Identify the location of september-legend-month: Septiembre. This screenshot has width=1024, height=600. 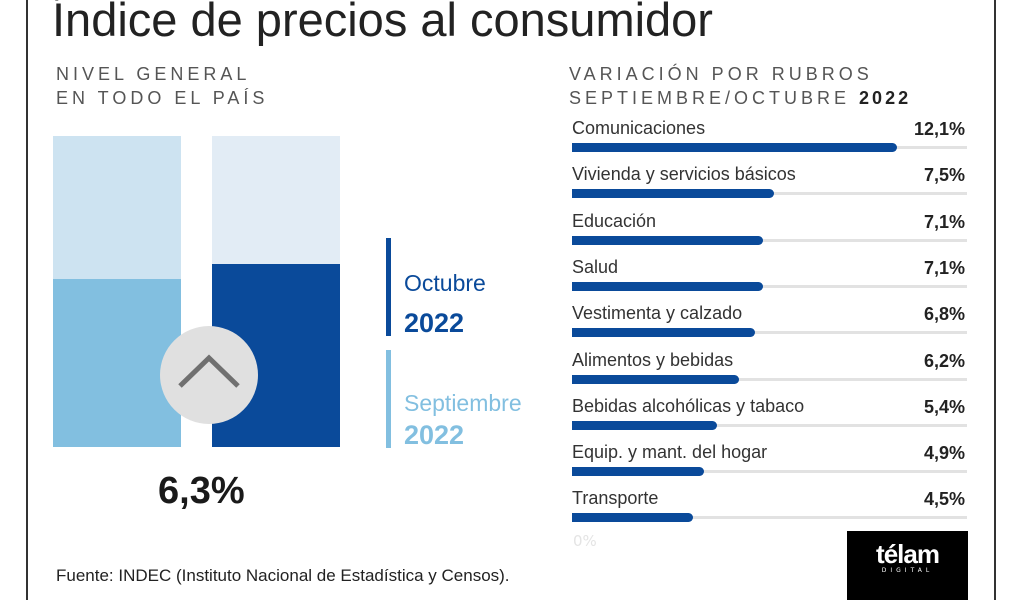
(463, 403).